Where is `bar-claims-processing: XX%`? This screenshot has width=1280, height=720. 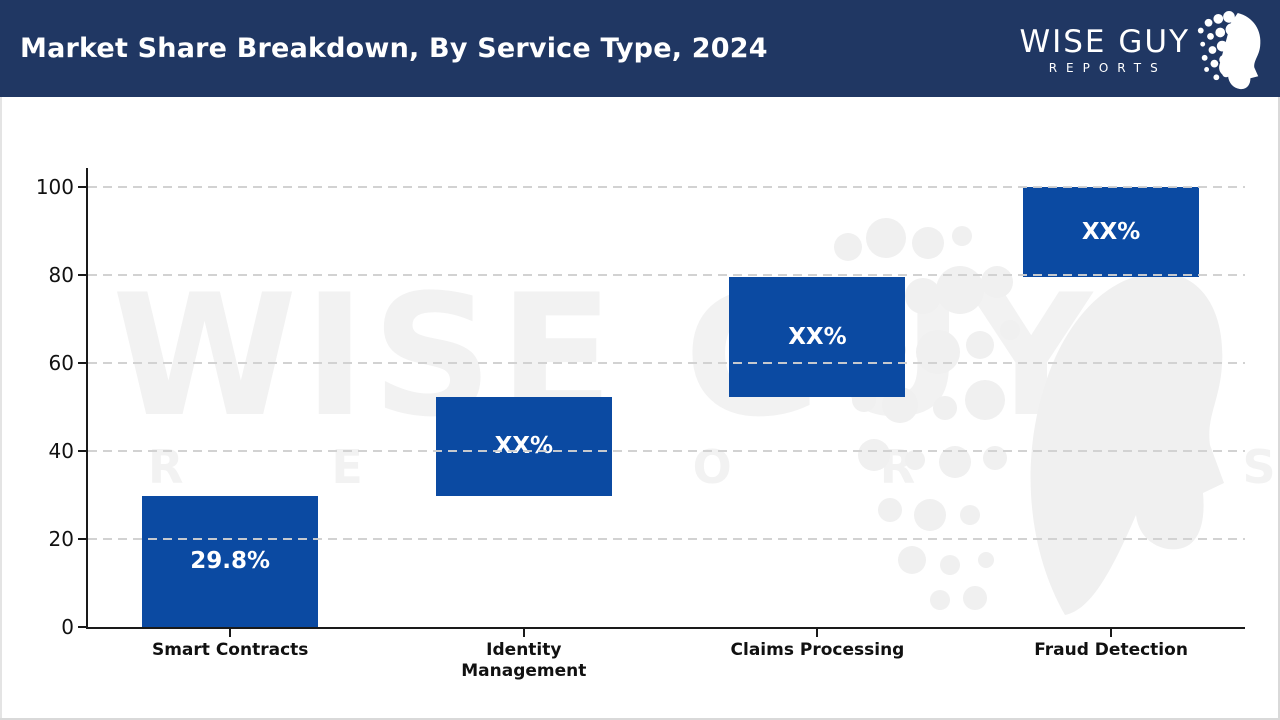
bar-claims-processing: XX% is located at coordinates (817, 337).